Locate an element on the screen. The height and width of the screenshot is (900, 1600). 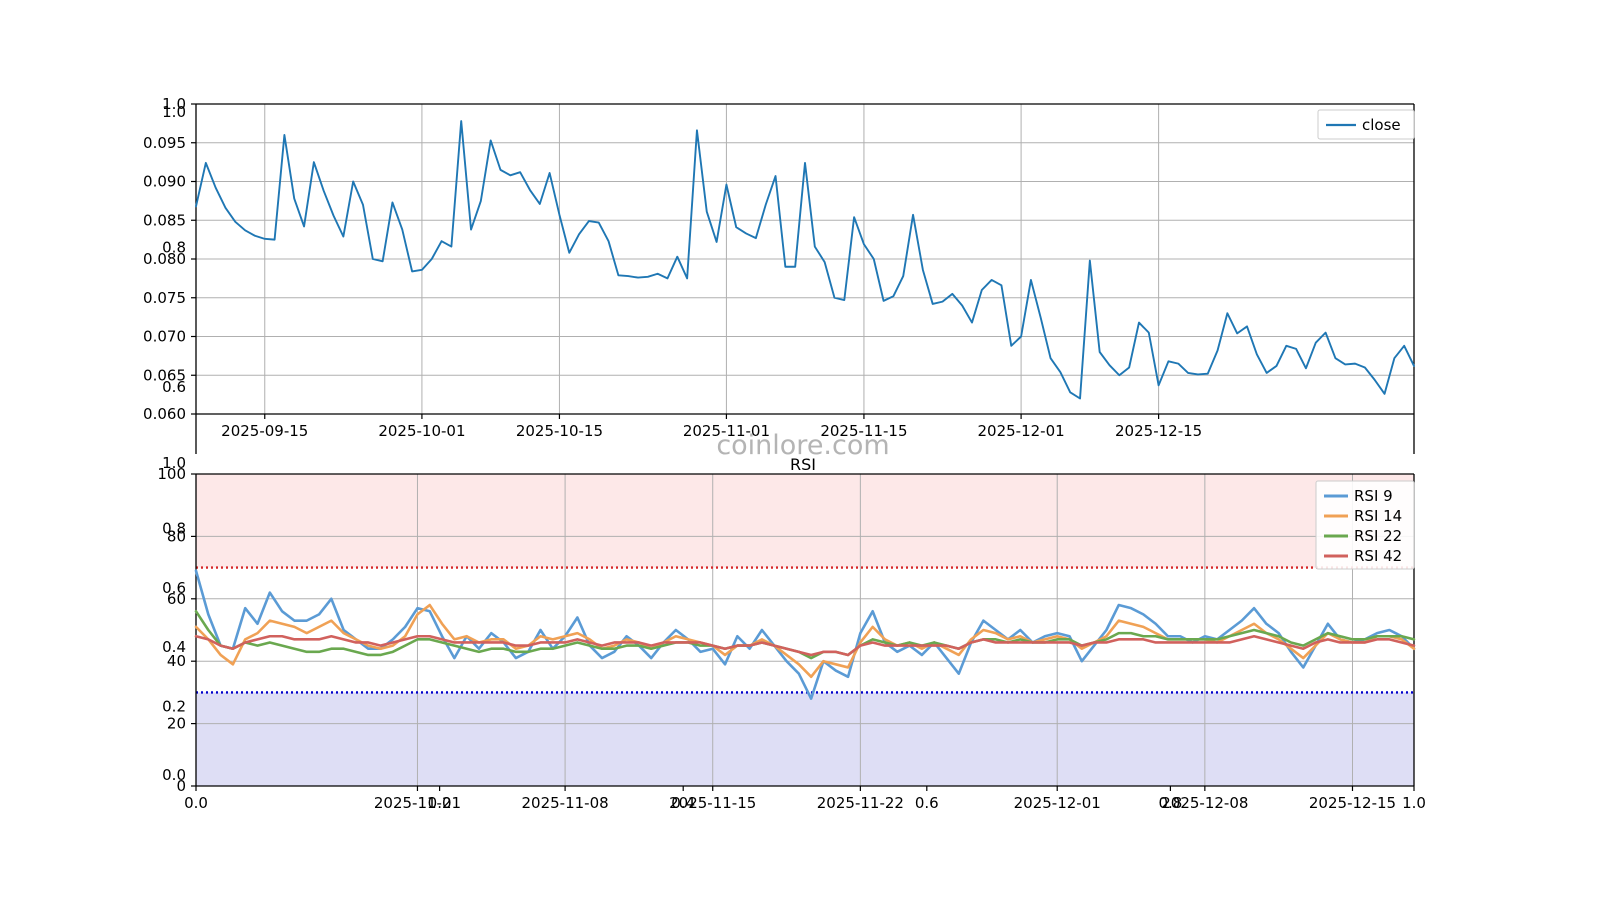
rsi-ytick-label: 20 is located at coordinates (176, 724).